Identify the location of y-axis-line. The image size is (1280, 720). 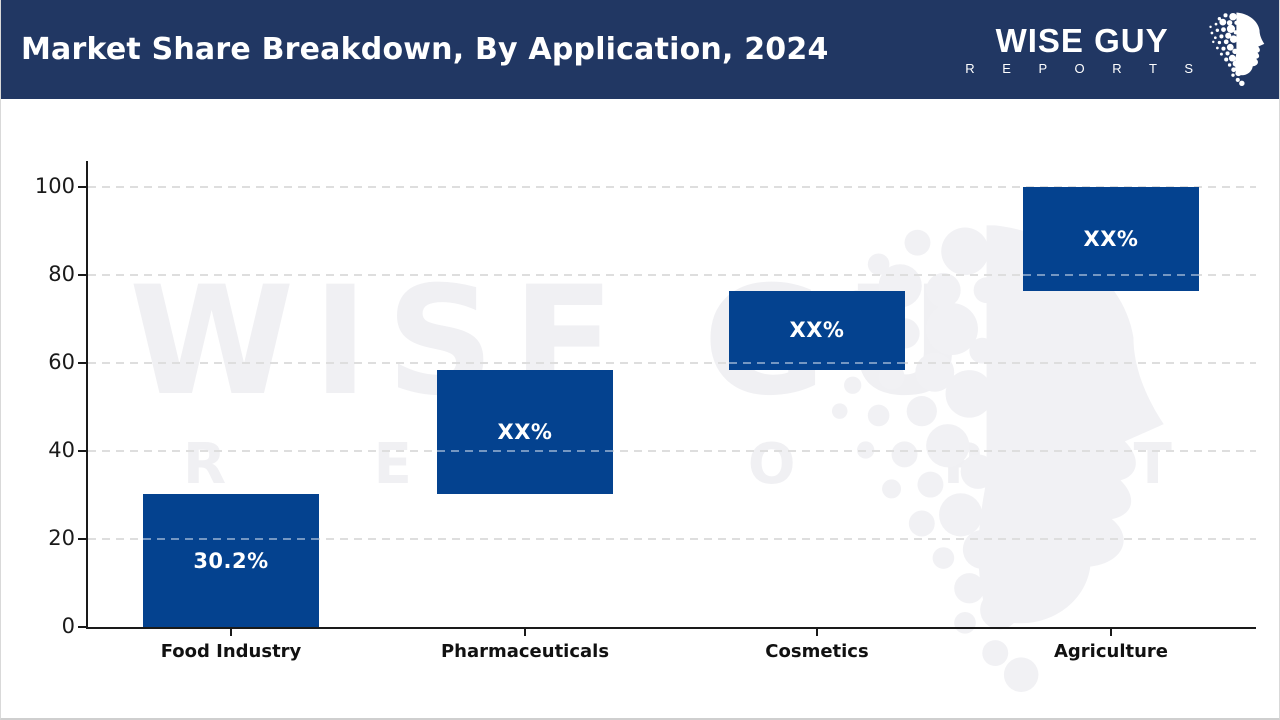
(87, 395).